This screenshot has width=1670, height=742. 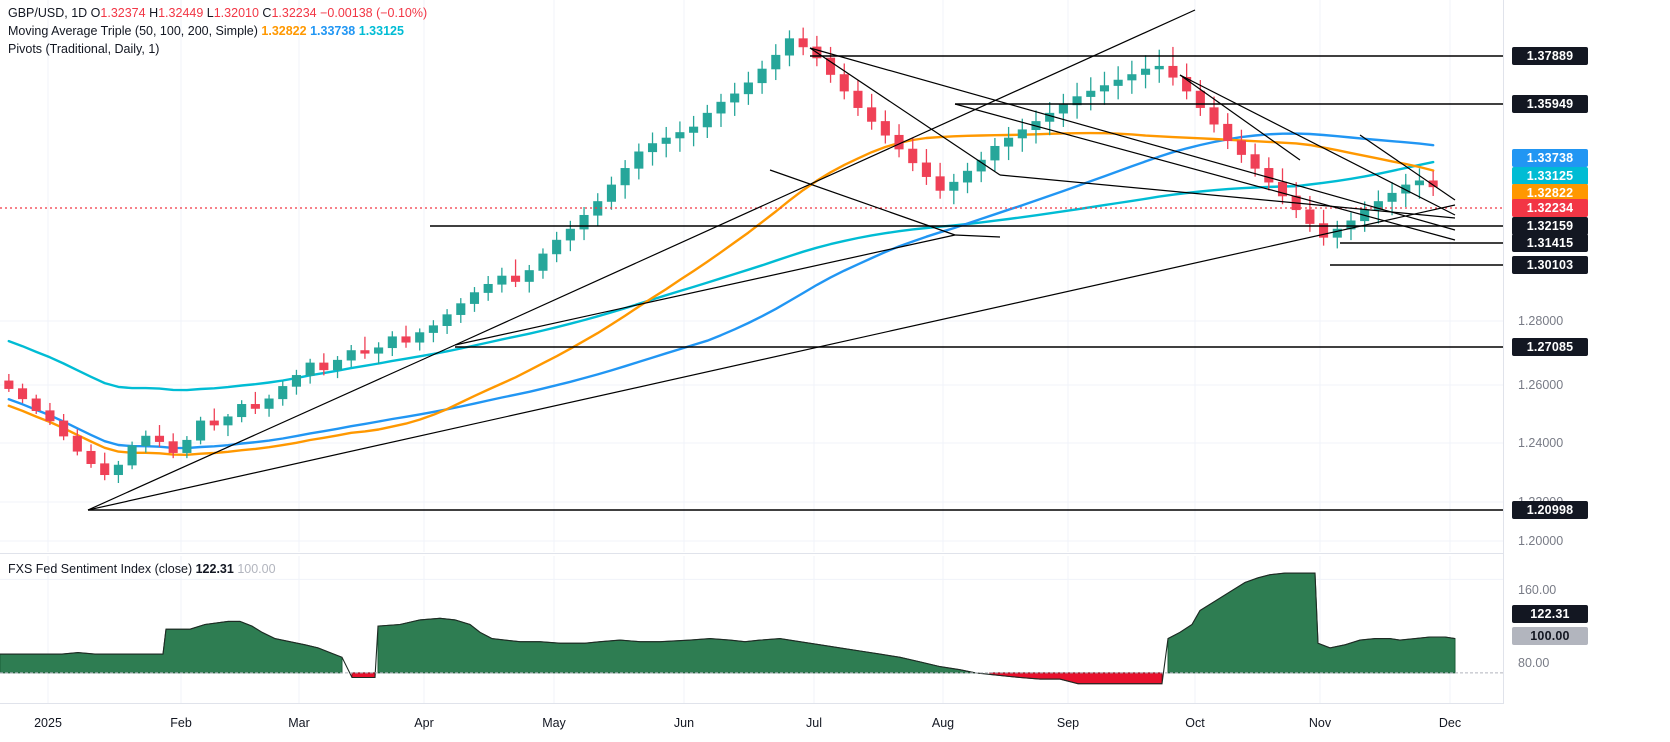 I want to click on price-axis-tag: 1.30103, so click(x=1550, y=265).